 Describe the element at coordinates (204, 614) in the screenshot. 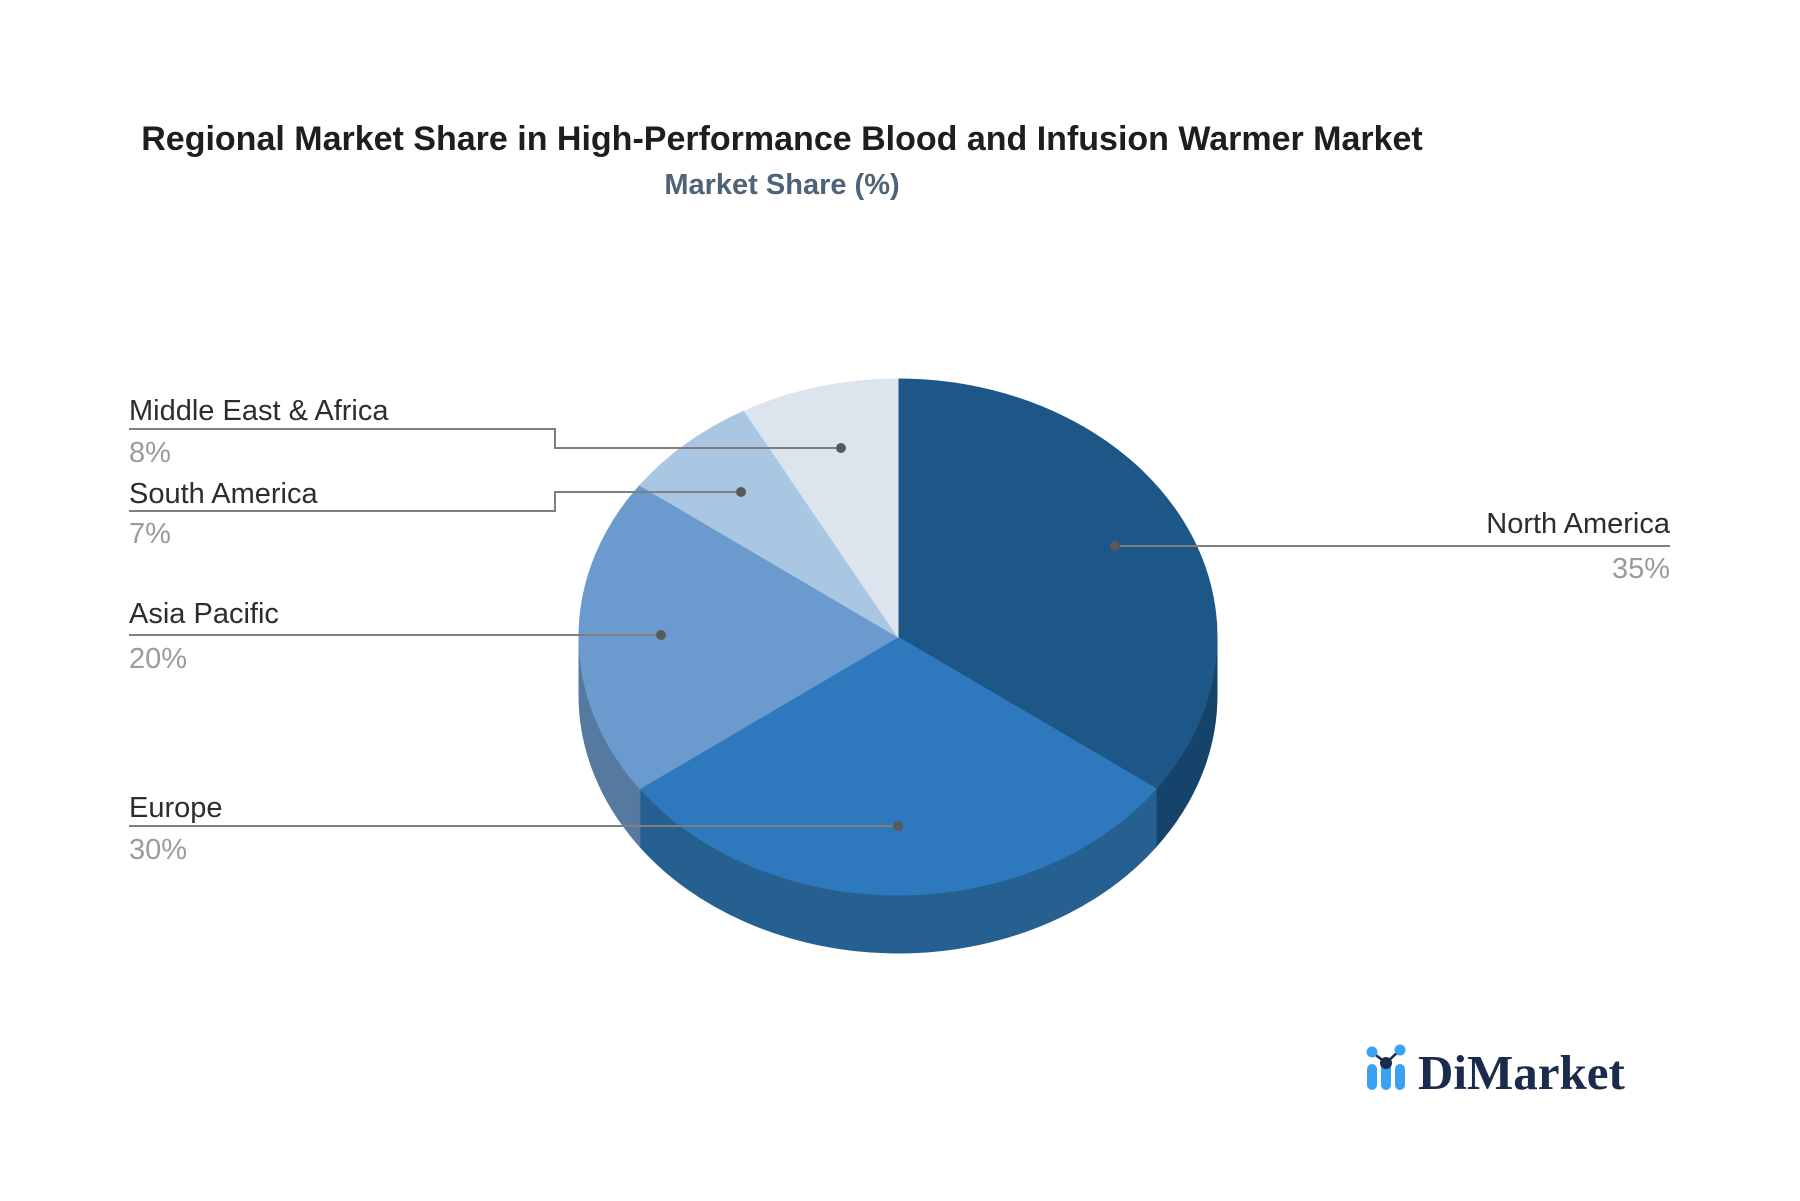

I see `slice-label: Asia Pacific` at that location.